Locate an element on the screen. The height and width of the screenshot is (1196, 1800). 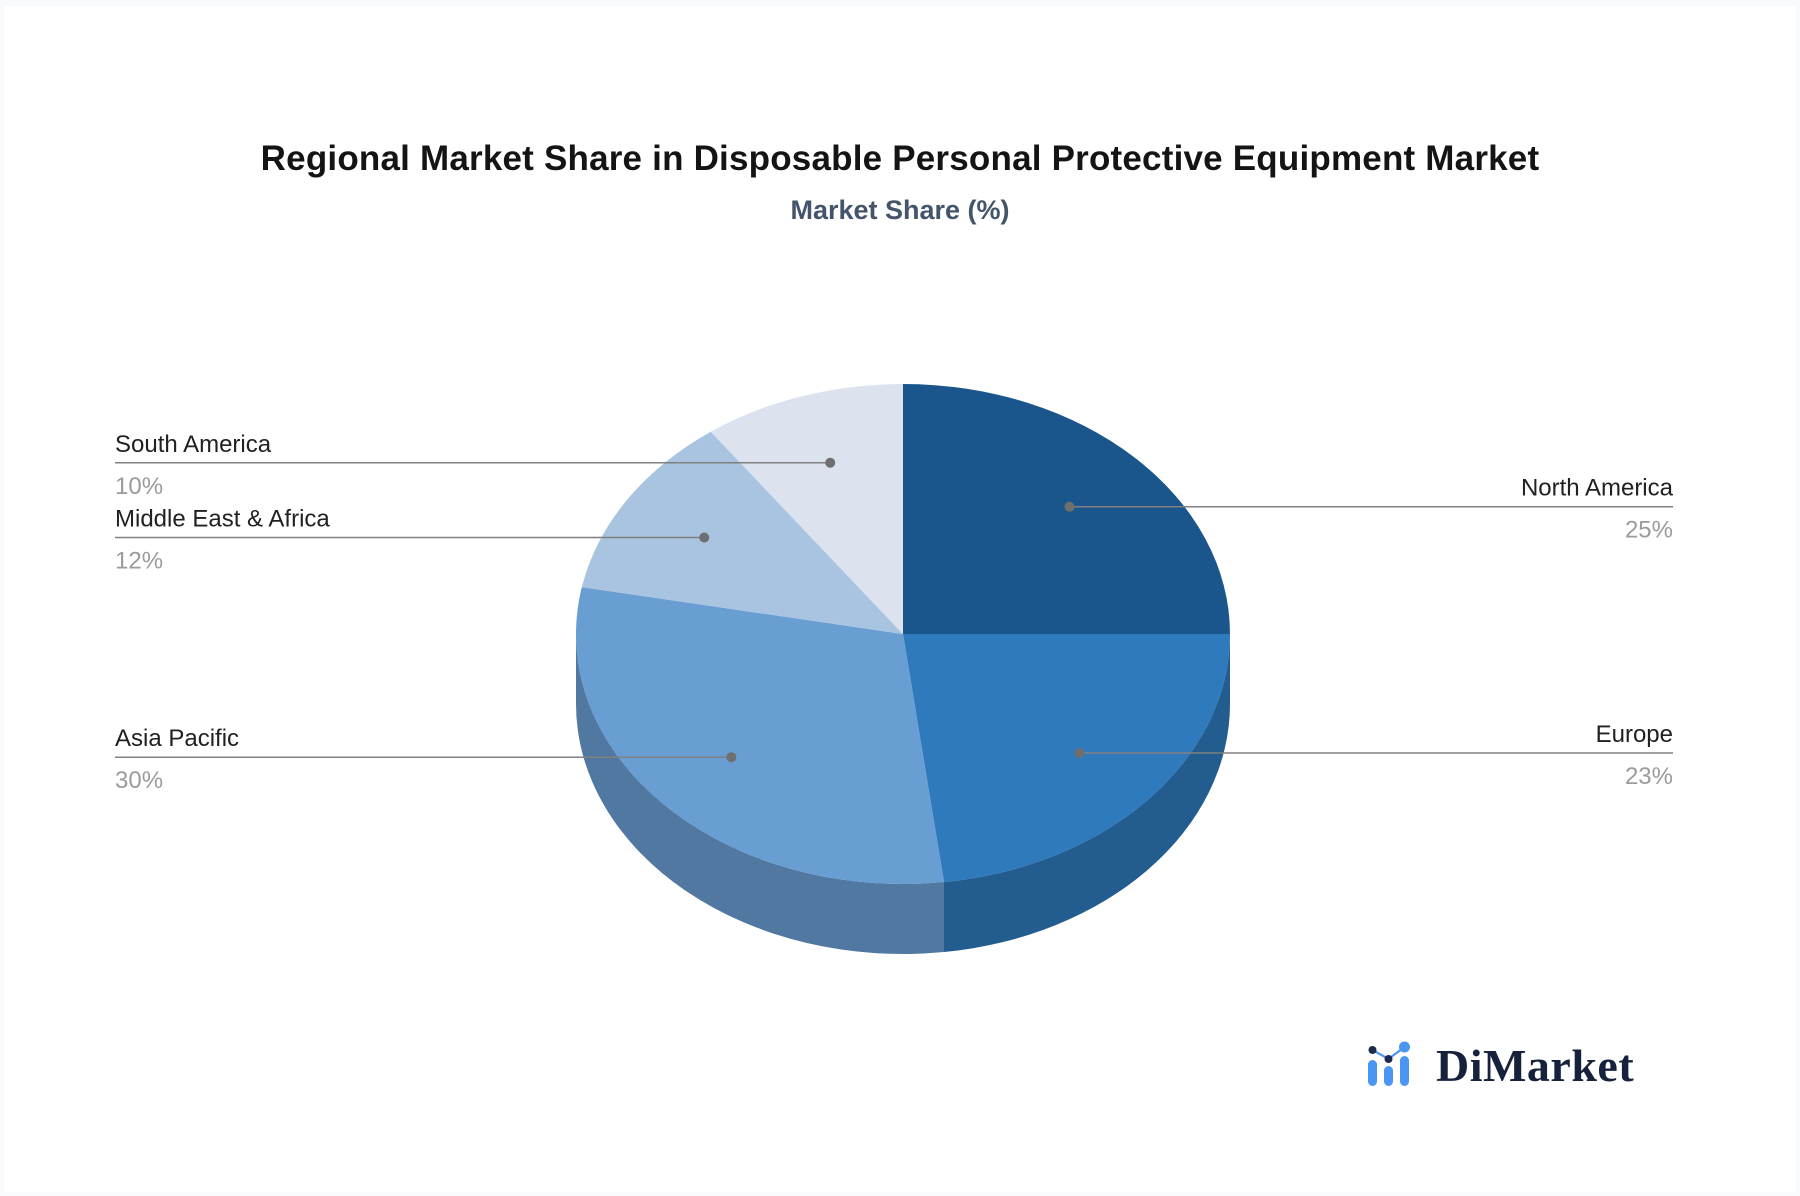
pie-slice-europe is located at coordinates (1066, 758).